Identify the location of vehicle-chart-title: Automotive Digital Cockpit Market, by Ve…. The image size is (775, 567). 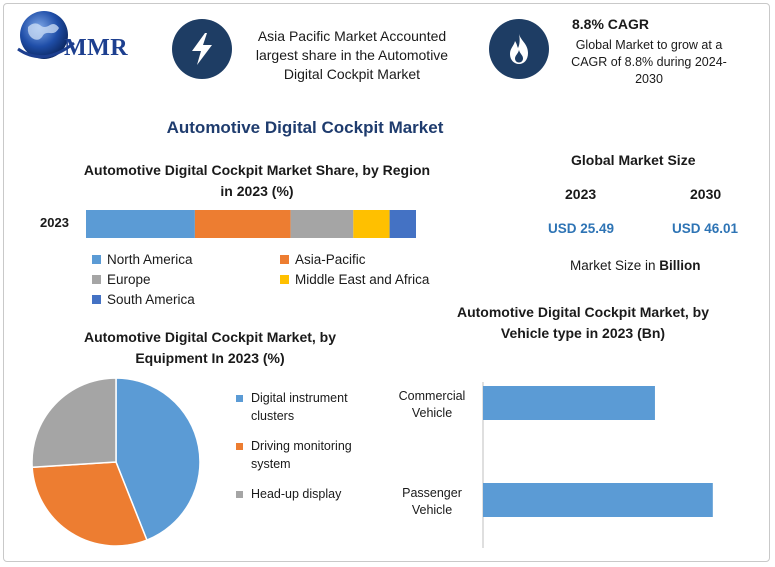
(583, 322).